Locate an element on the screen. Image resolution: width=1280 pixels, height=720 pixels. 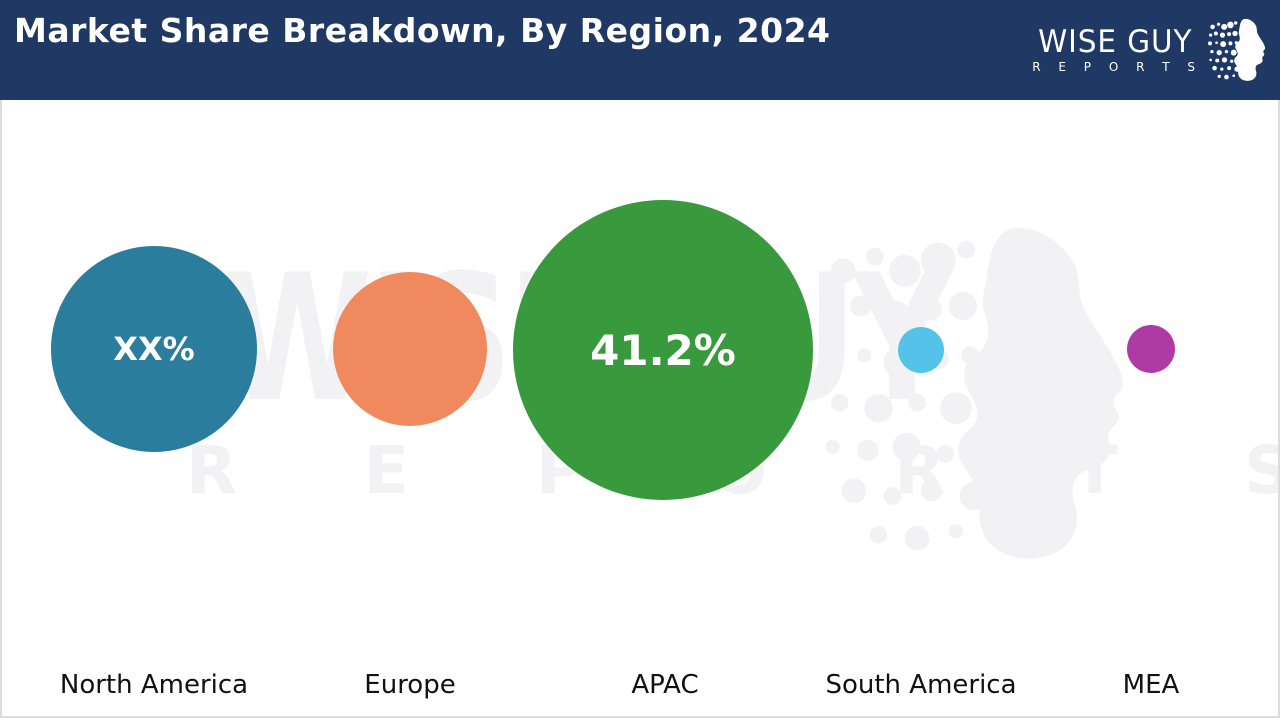
region-label-mea: MEA is located at coordinates (1151, 685).